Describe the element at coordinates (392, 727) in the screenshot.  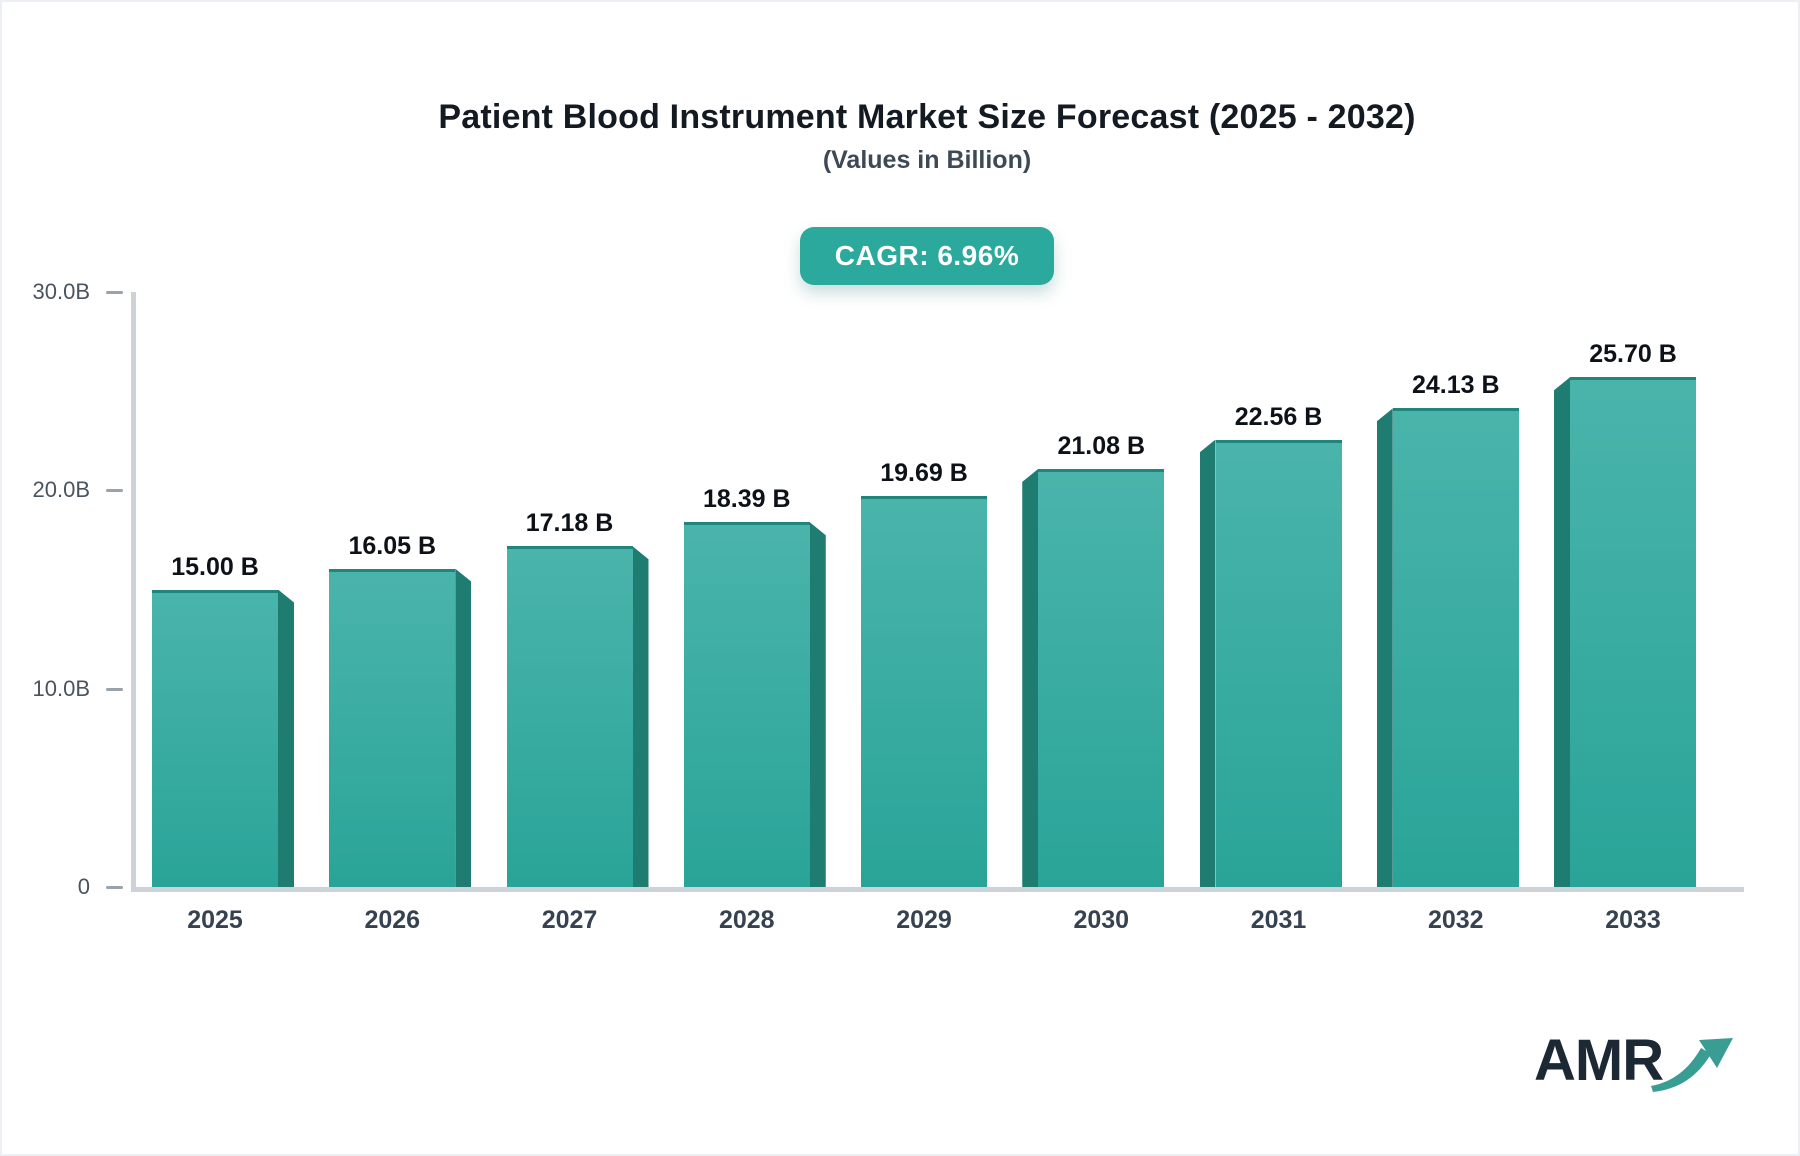
I see `bar-2026` at that location.